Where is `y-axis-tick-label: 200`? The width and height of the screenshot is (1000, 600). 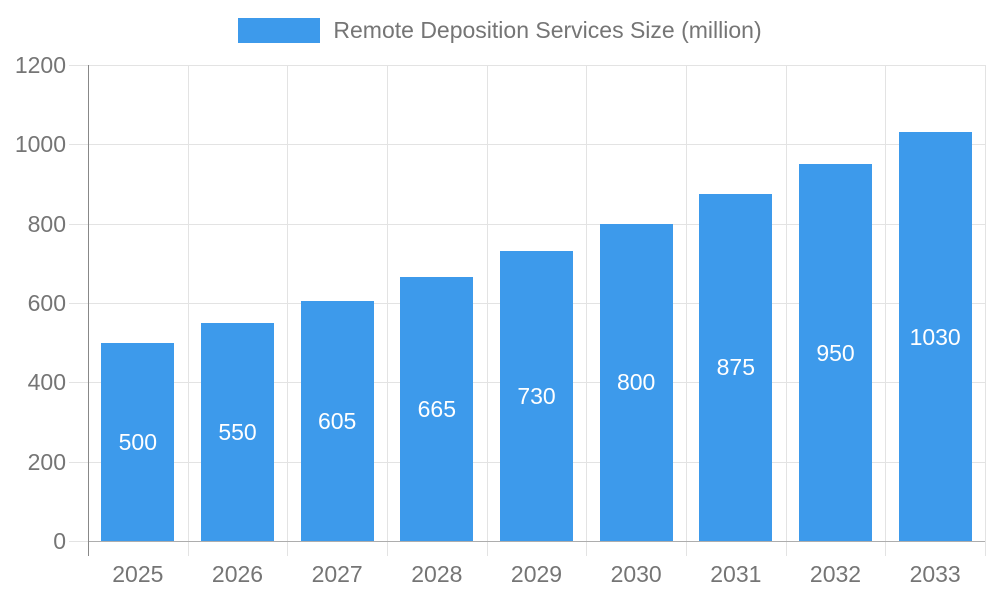 y-axis-tick-label: 200 is located at coordinates (46, 461).